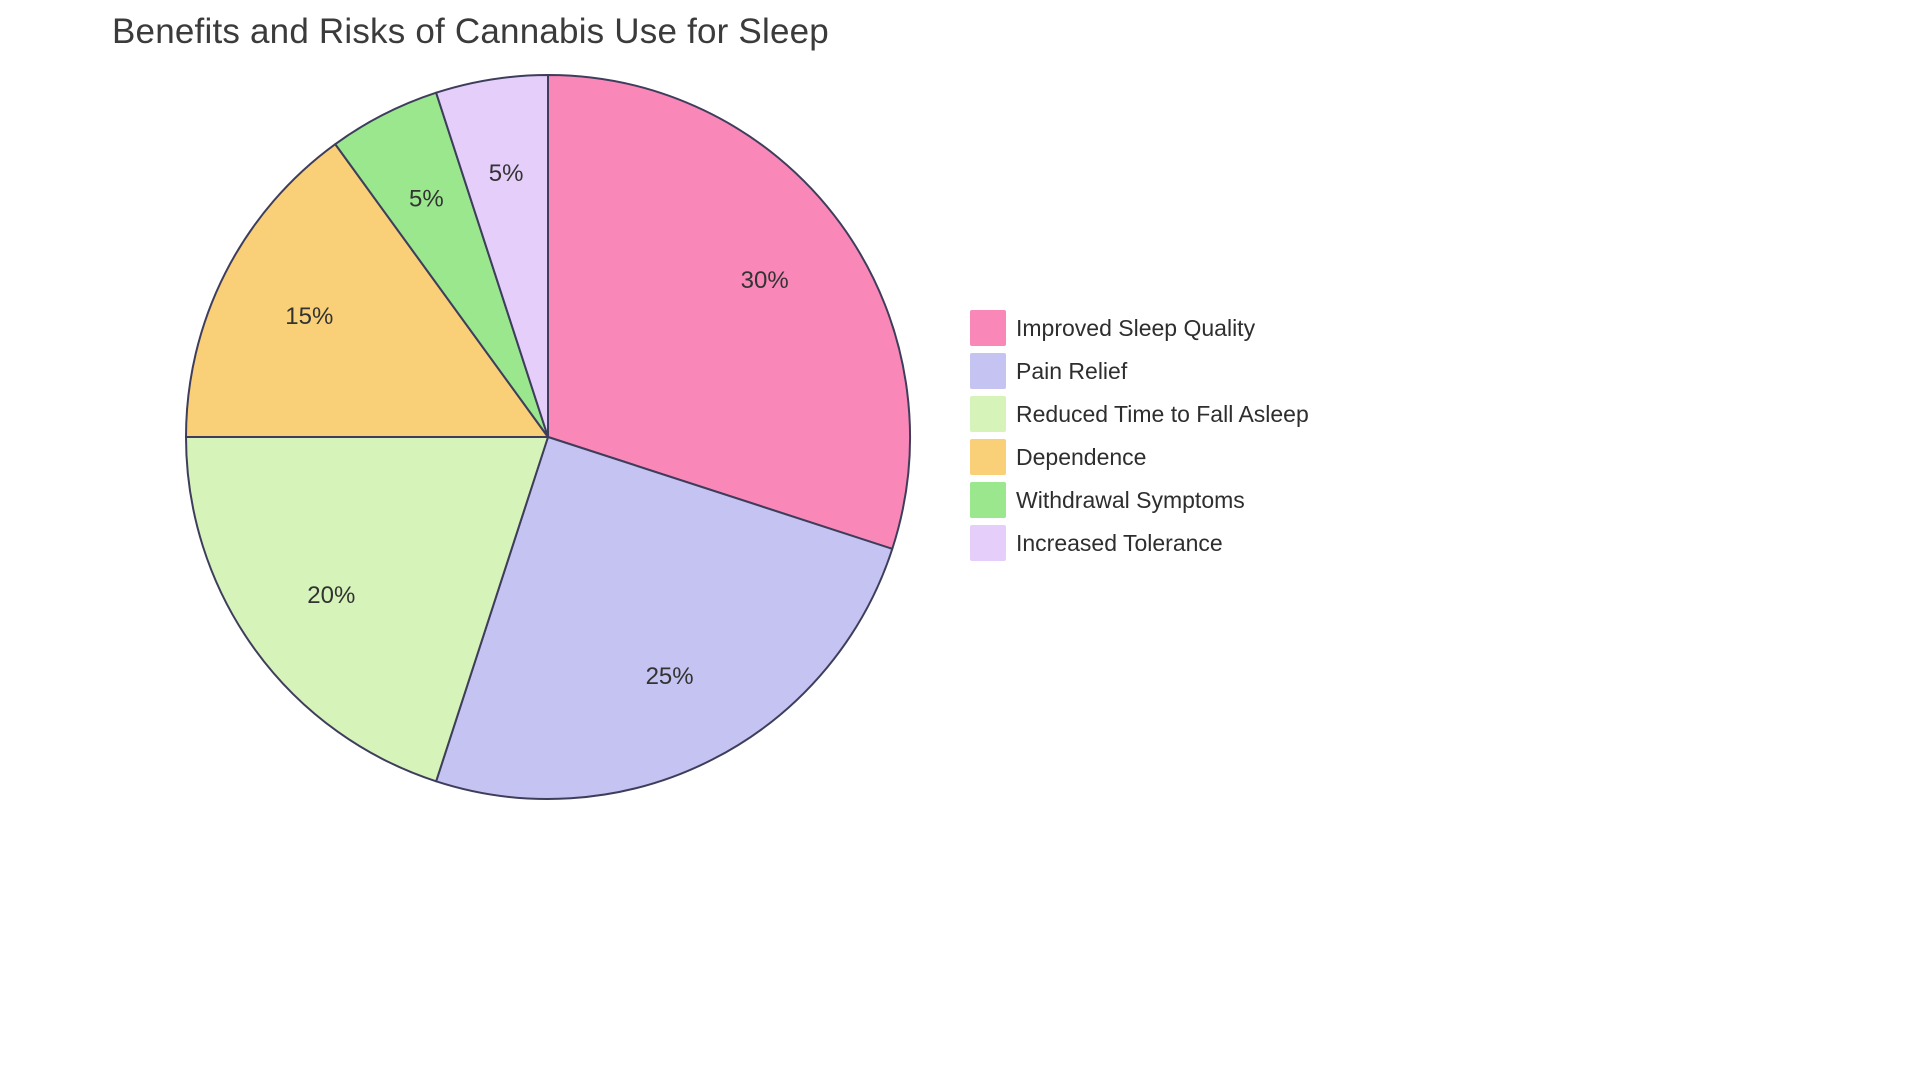 This screenshot has width=1920, height=1083. What do you see at coordinates (988, 328) in the screenshot?
I see `legend-swatch-improved-sleep-quality` at bounding box center [988, 328].